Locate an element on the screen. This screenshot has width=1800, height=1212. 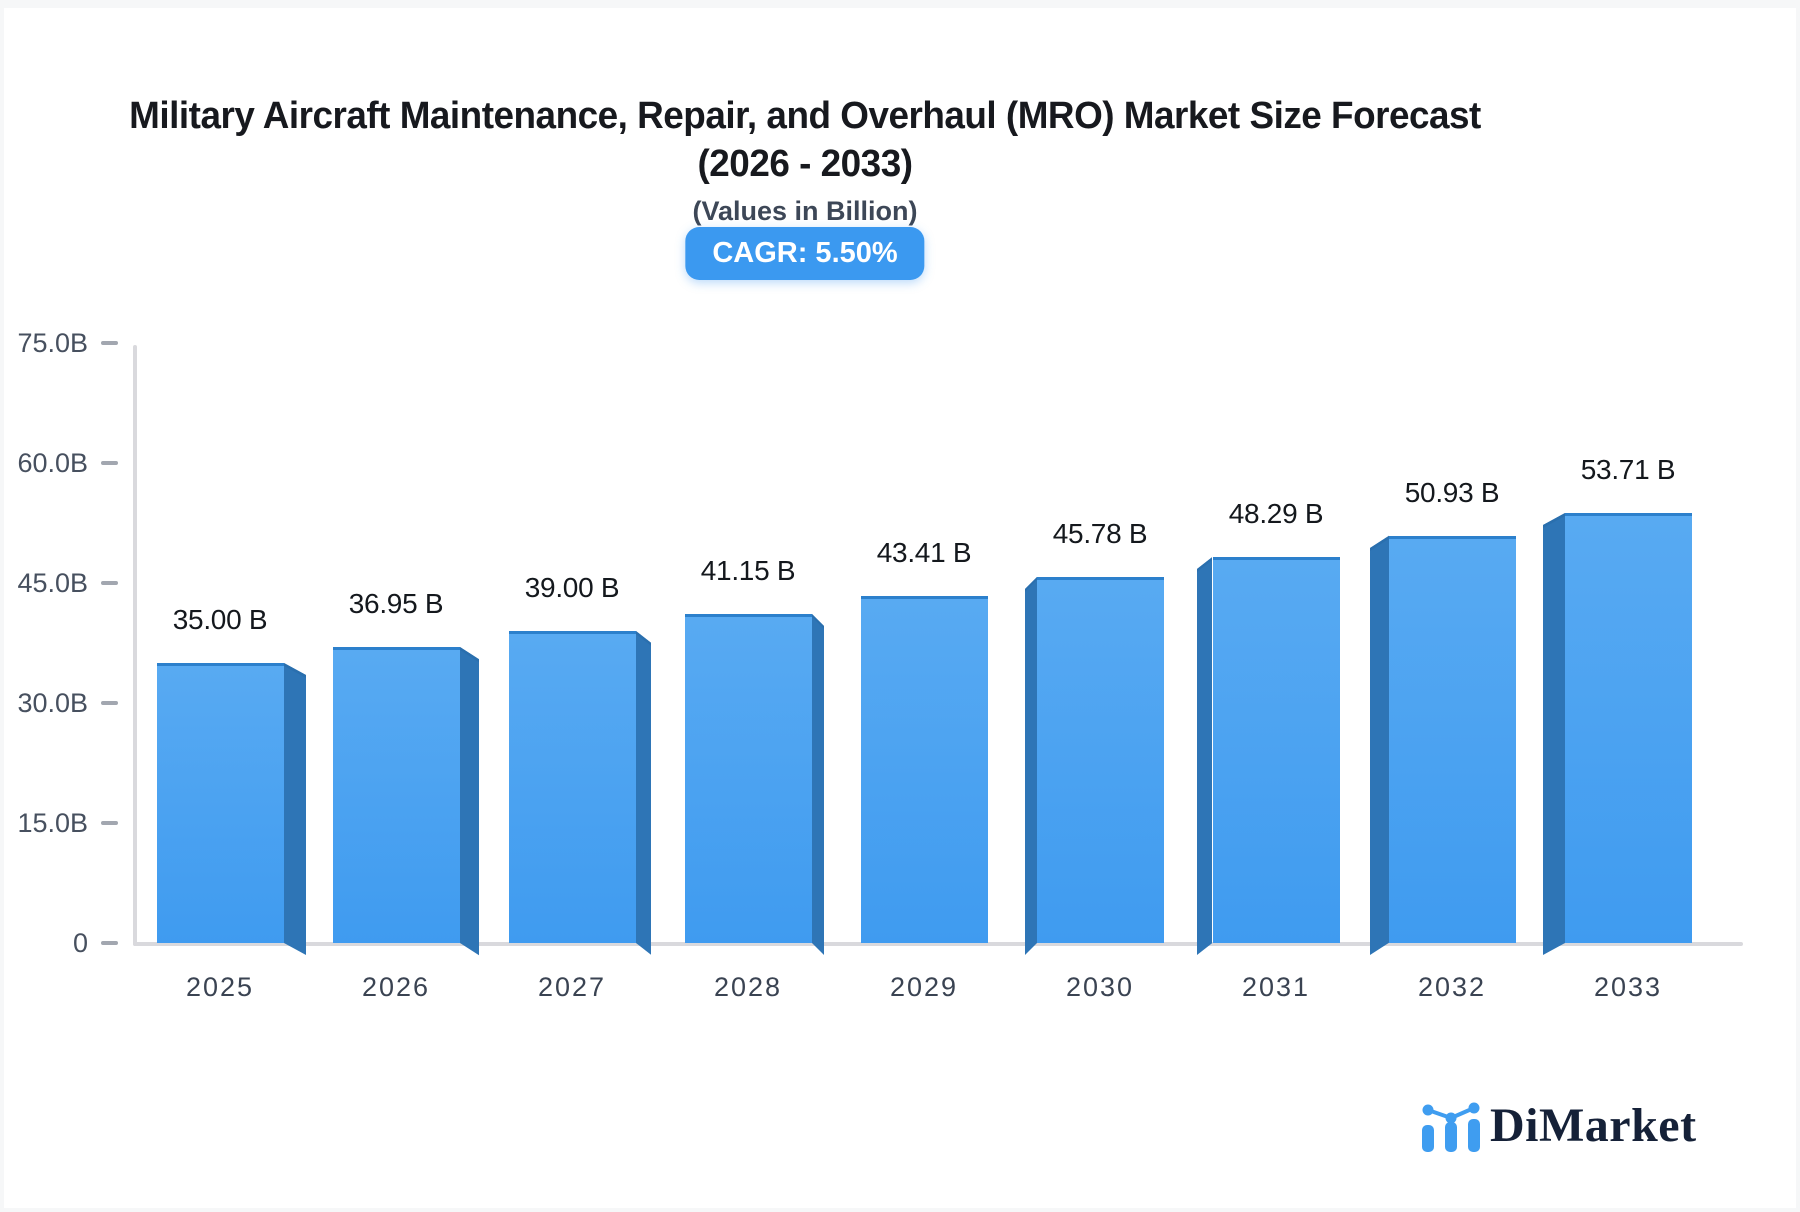
y-axis-line is located at coordinates (135, 645).